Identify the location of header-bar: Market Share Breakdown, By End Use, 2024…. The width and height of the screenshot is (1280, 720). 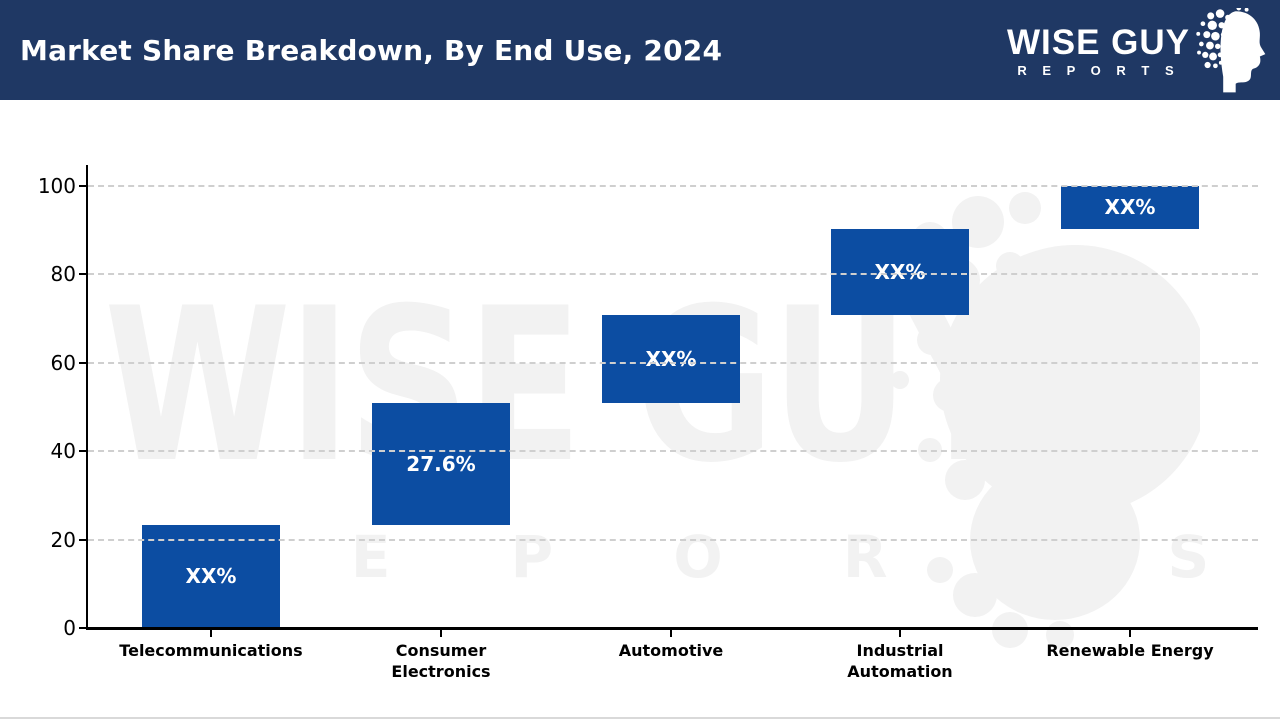
(640, 50).